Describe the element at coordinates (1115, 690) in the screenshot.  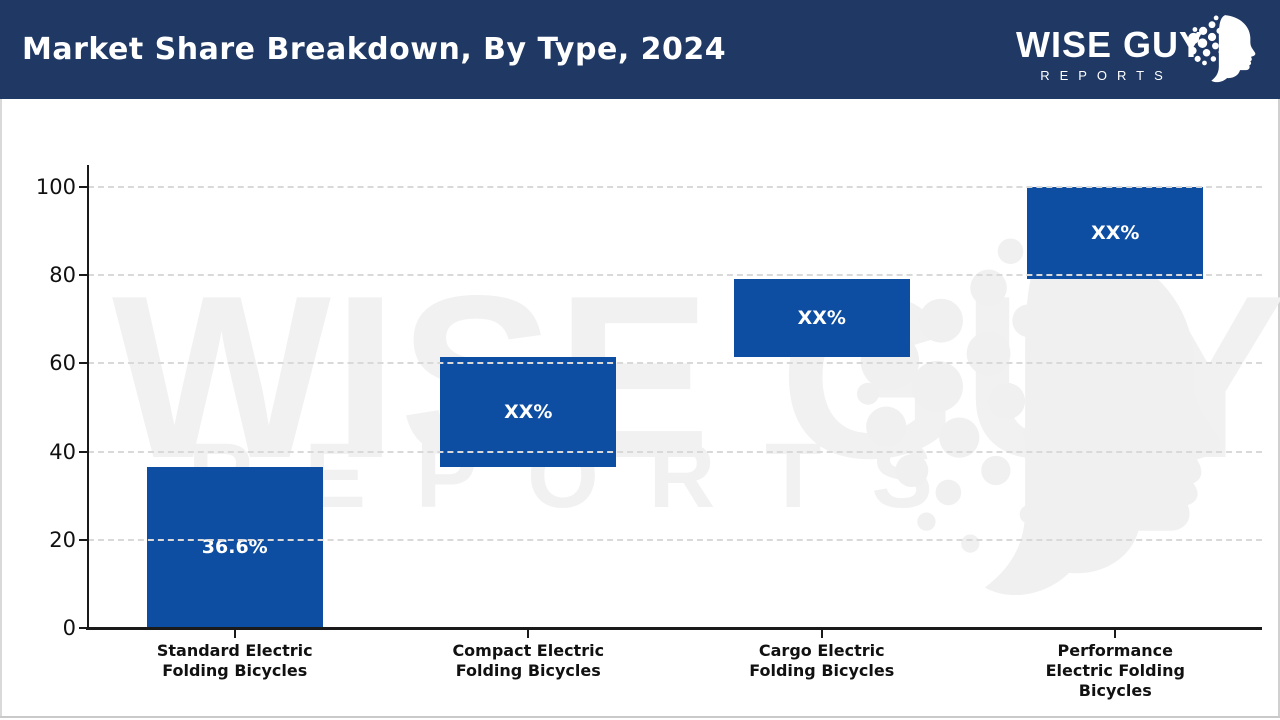
I see `category-label-line: Bicycles` at that location.